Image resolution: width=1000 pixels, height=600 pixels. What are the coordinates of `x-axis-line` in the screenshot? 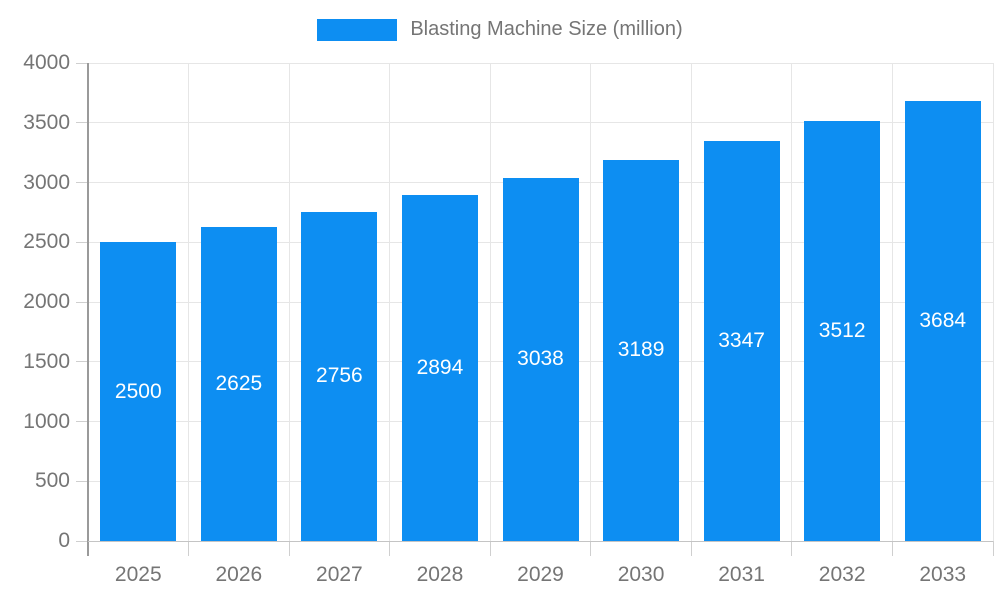 It's located at (540, 541).